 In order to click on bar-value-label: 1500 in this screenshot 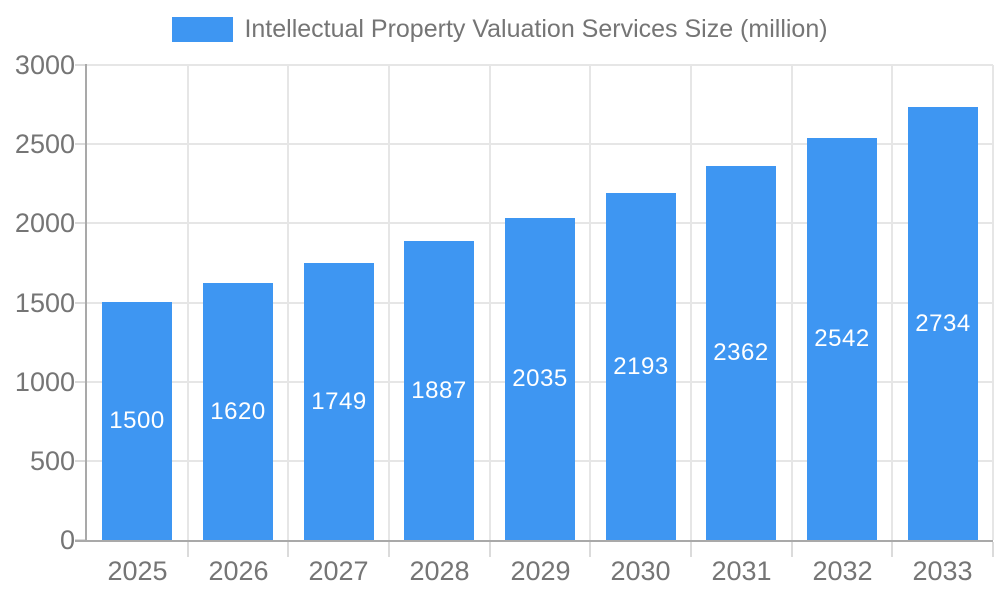, I will do `click(137, 420)`.